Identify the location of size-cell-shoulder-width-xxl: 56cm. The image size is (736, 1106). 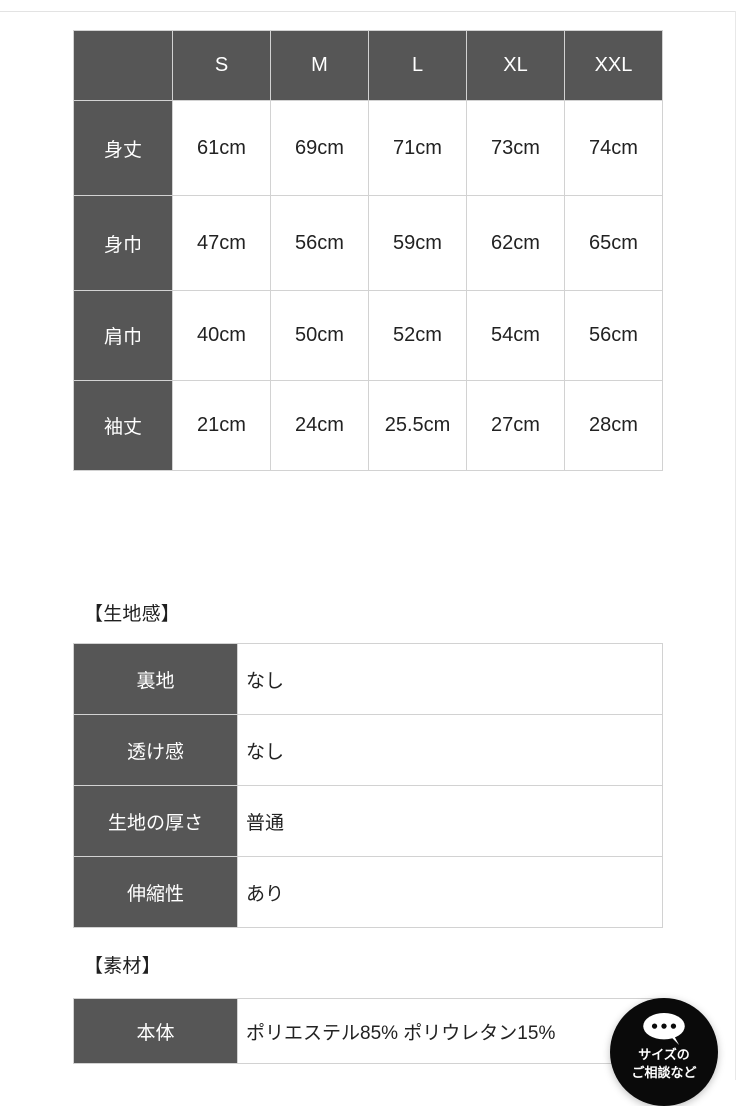
(613, 335).